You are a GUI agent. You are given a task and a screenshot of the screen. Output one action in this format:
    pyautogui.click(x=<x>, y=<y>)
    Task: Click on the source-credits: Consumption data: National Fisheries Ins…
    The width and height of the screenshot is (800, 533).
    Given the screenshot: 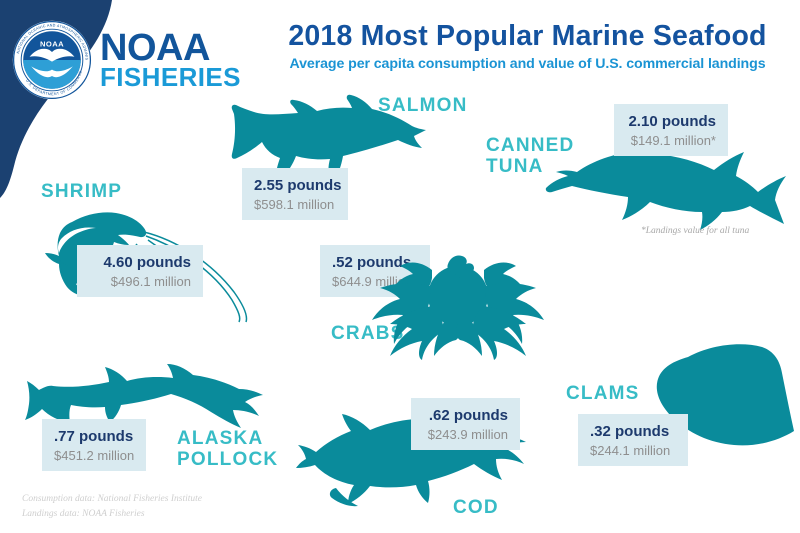 What is the action you would take?
    pyautogui.click(x=112, y=506)
    